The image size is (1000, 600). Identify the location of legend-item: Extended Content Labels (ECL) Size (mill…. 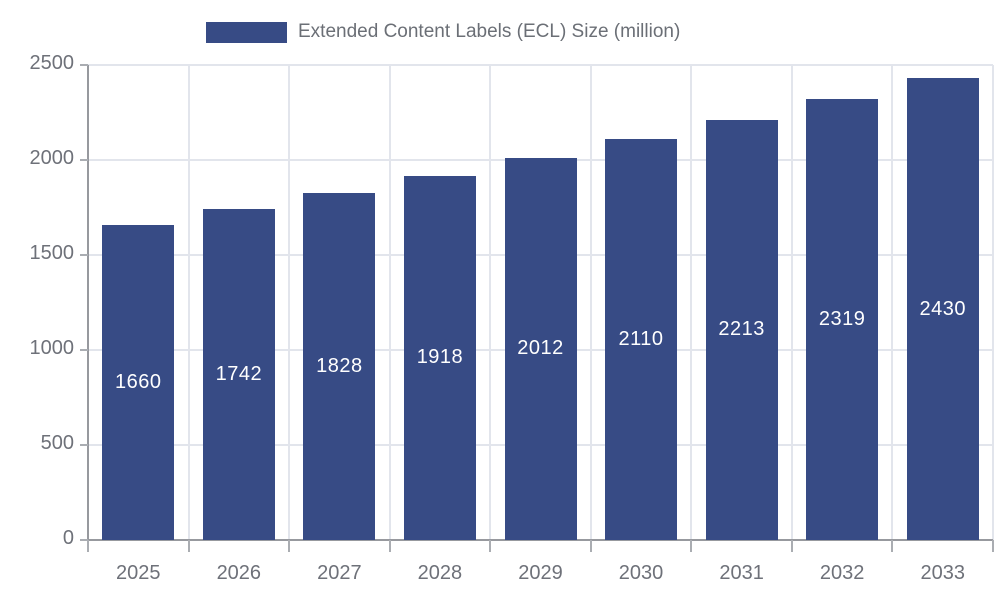
(443, 32).